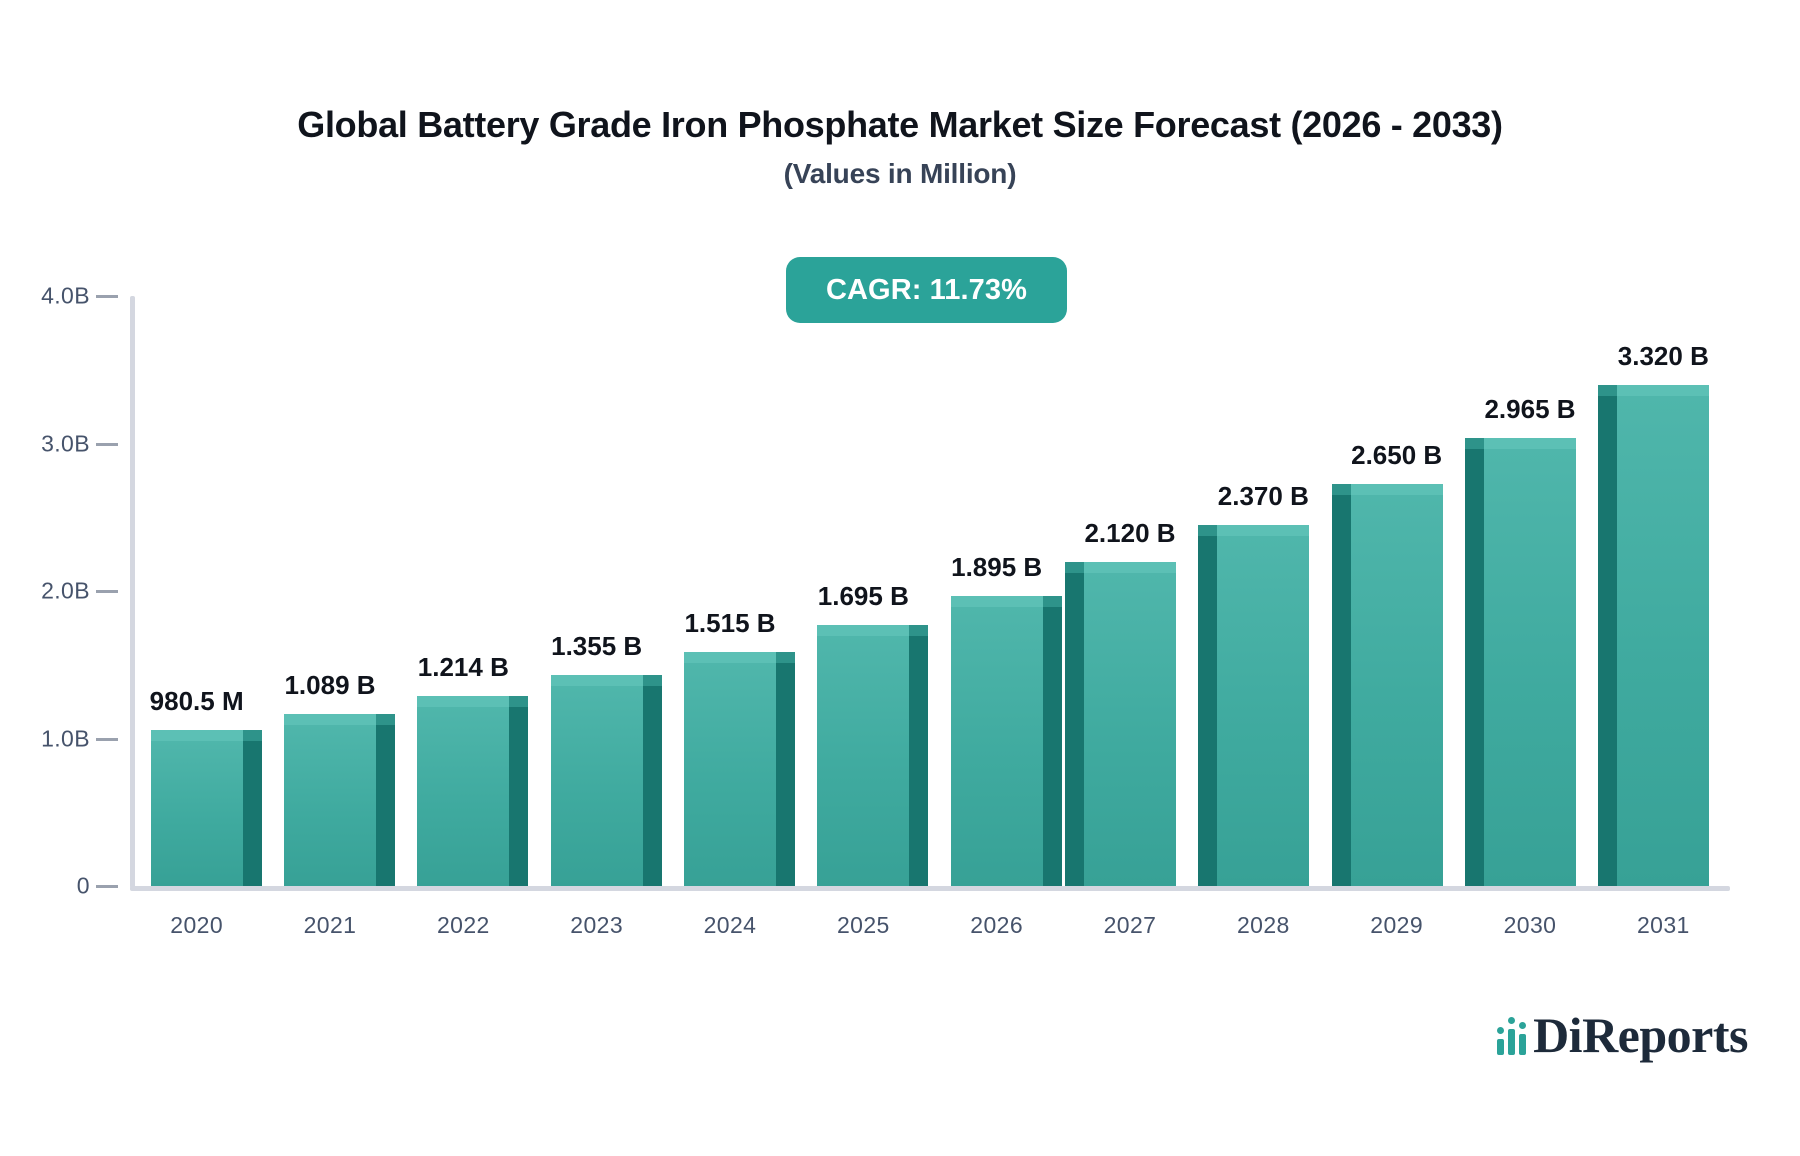  Describe the element at coordinates (132, 592) in the screenshot. I see `y-axis-line` at that location.